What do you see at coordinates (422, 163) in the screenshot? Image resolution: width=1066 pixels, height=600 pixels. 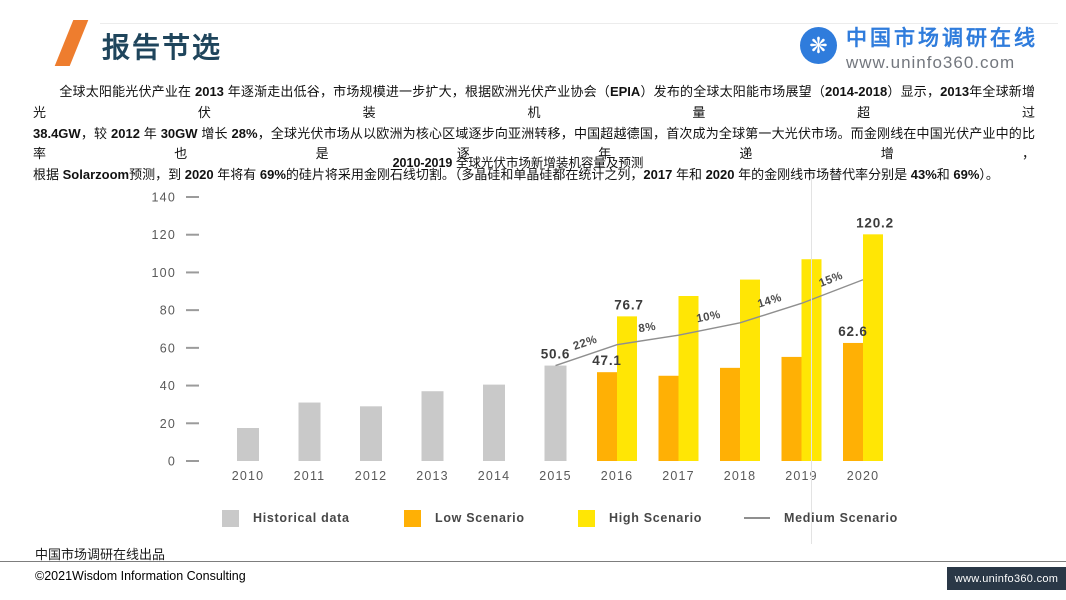 I see `chart-title-years: 2010-2019` at bounding box center [422, 163].